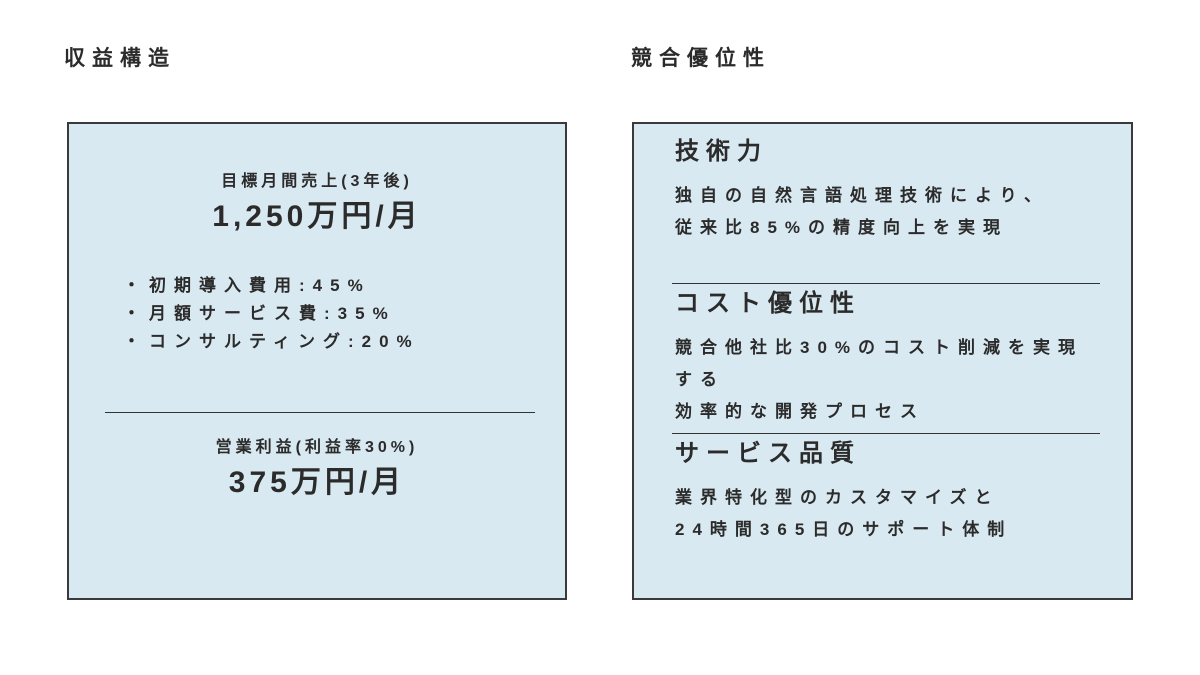 Image resolution: width=1200 pixels, height=675 pixels. I want to click on operating-profit-block: 営業利益(利益率30%) 375万円/月, so click(317, 468).